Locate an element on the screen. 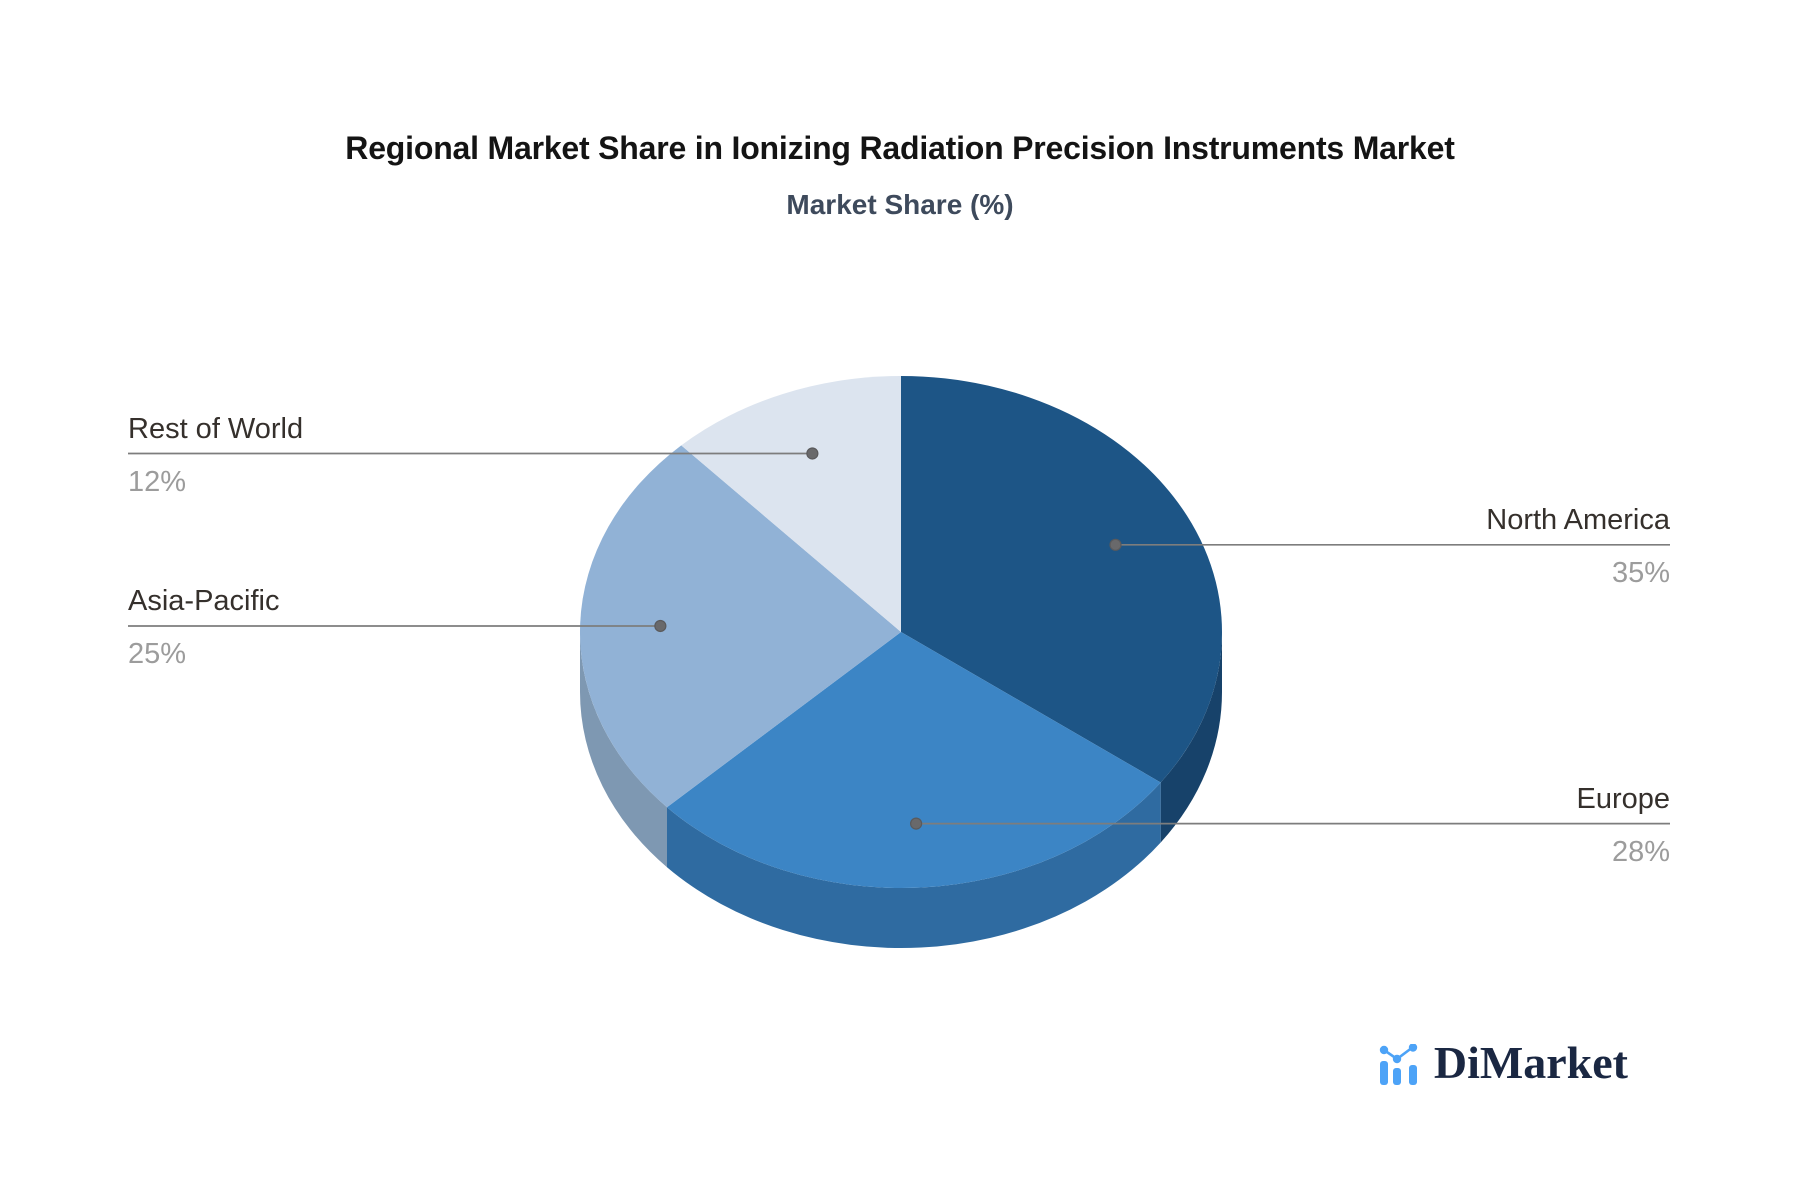  slice-percentage: 28% is located at coordinates (1640, 852).